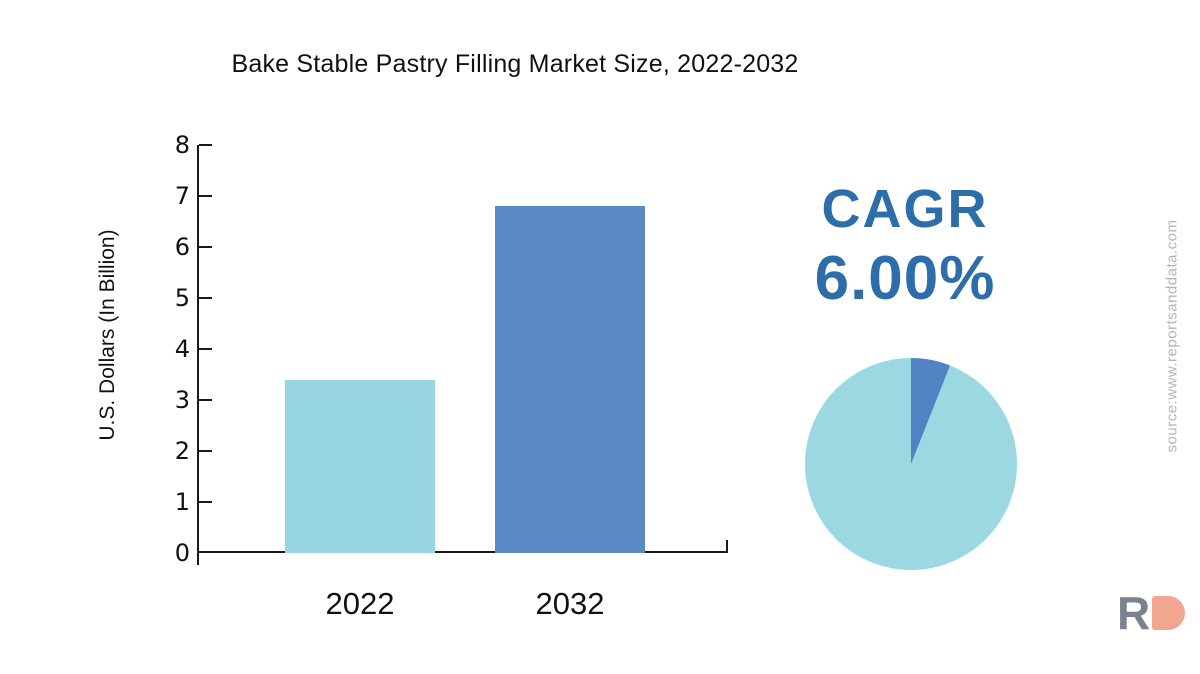 Image resolution: width=1200 pixels, height=674 pixels. What do you see at coordinates (182, 196) in the screenshot?
I see `y-tick-label: 7` at bounding box center [182, 196].